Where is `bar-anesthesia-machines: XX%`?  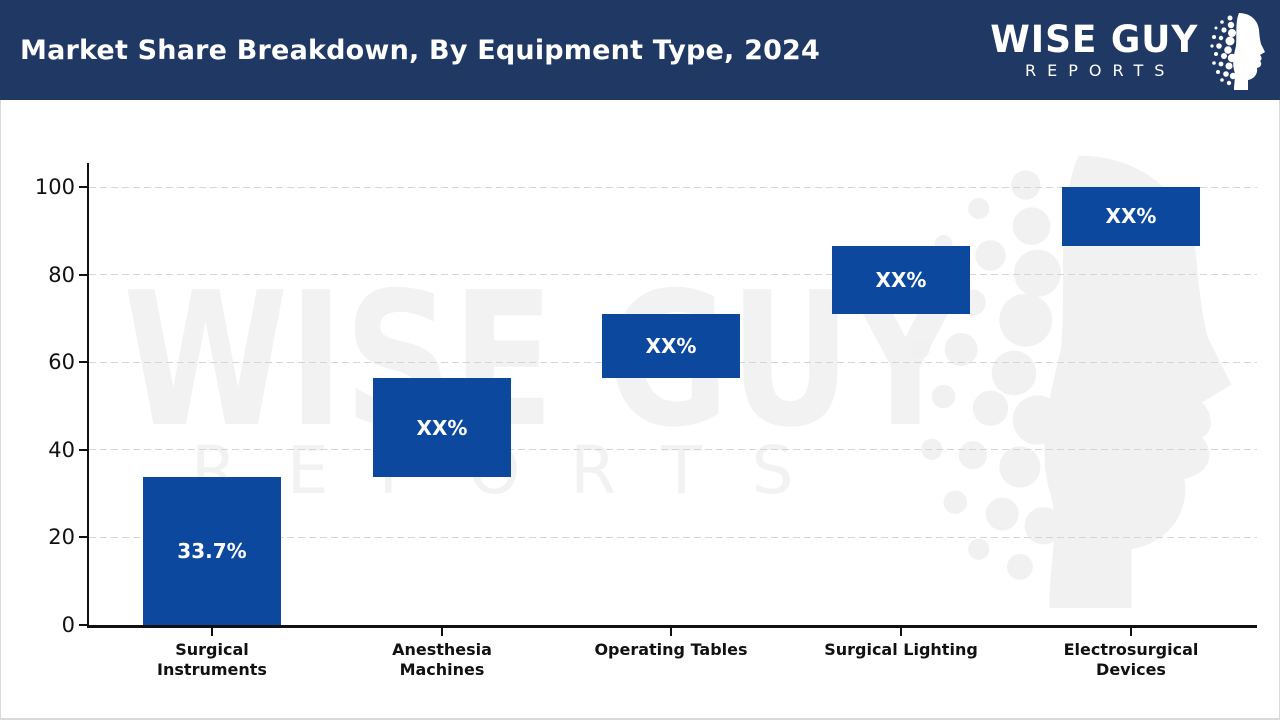
bar-anesthesia-machines: XX% is located at coordinates (442, 427).